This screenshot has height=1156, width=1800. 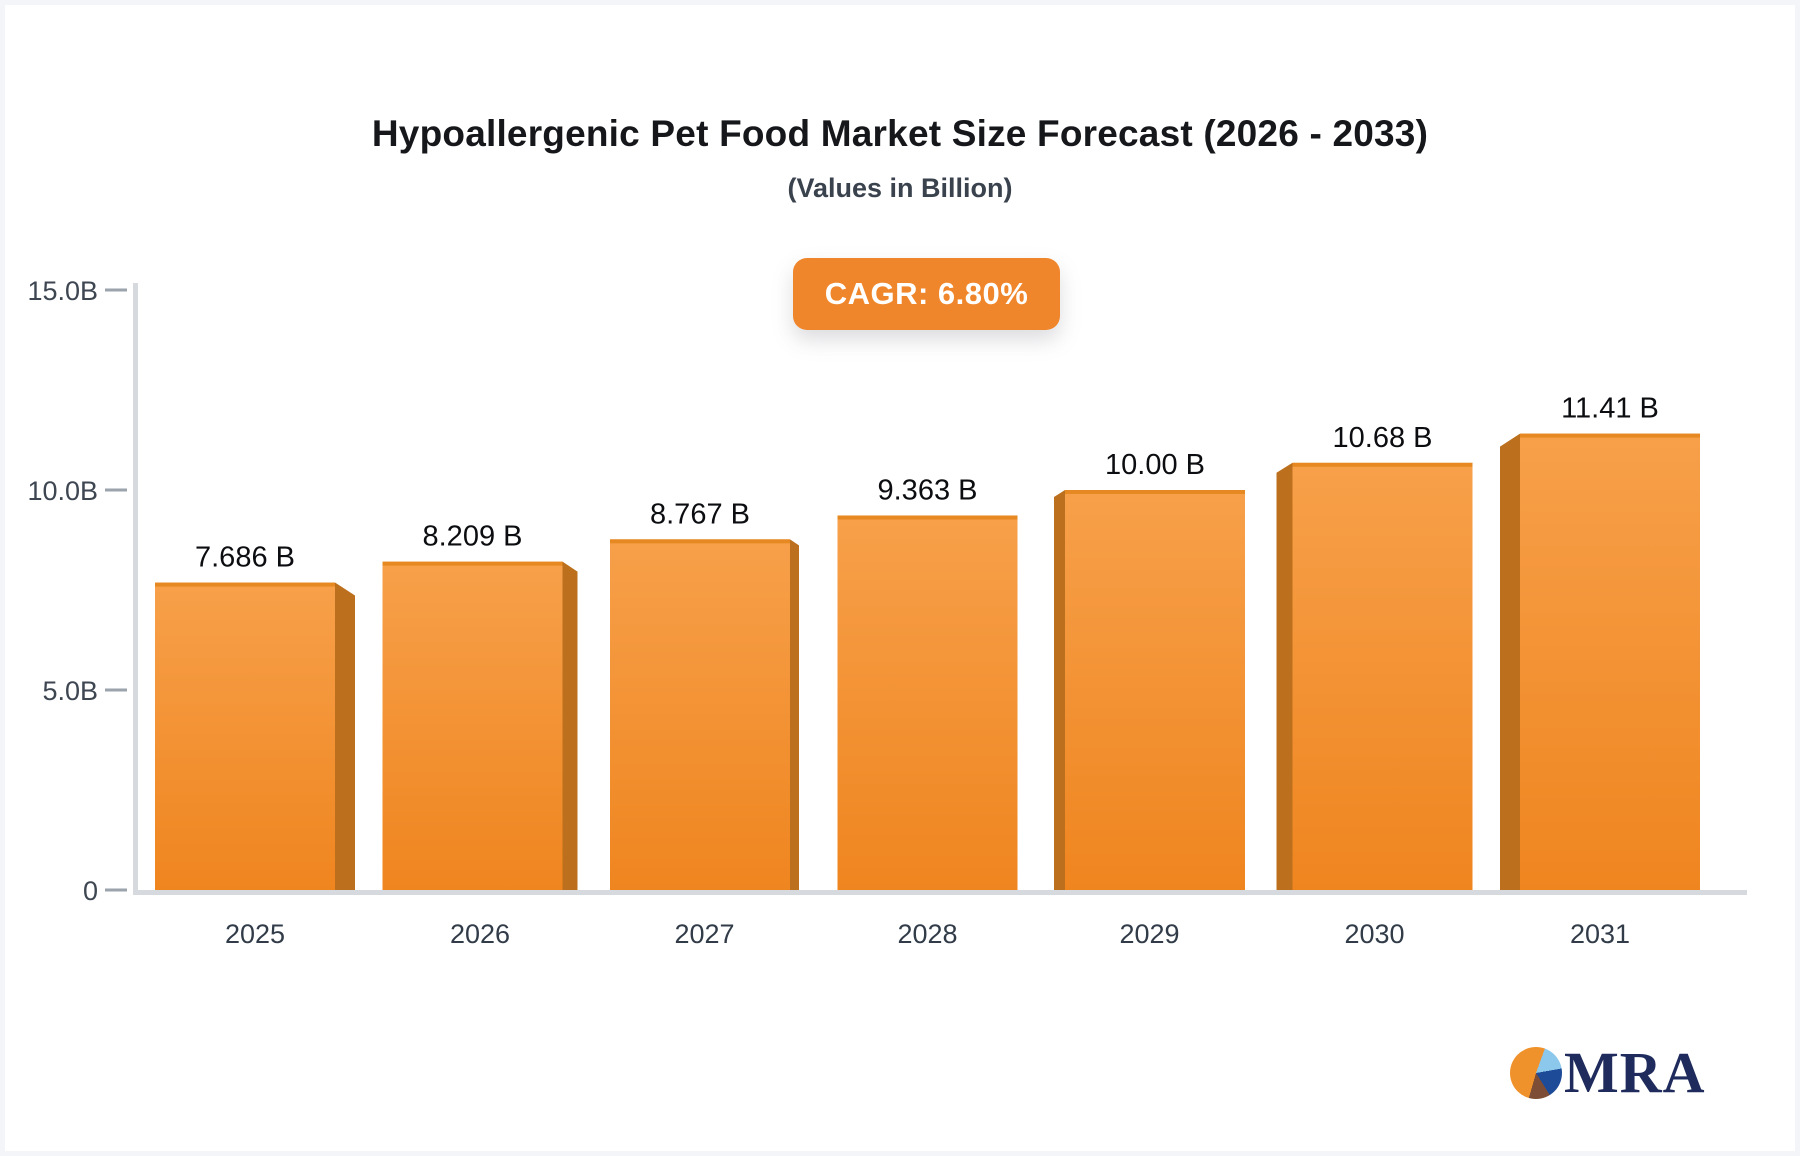 I want to click on x-tick-label: 2031, so click(x=1600, y=934).